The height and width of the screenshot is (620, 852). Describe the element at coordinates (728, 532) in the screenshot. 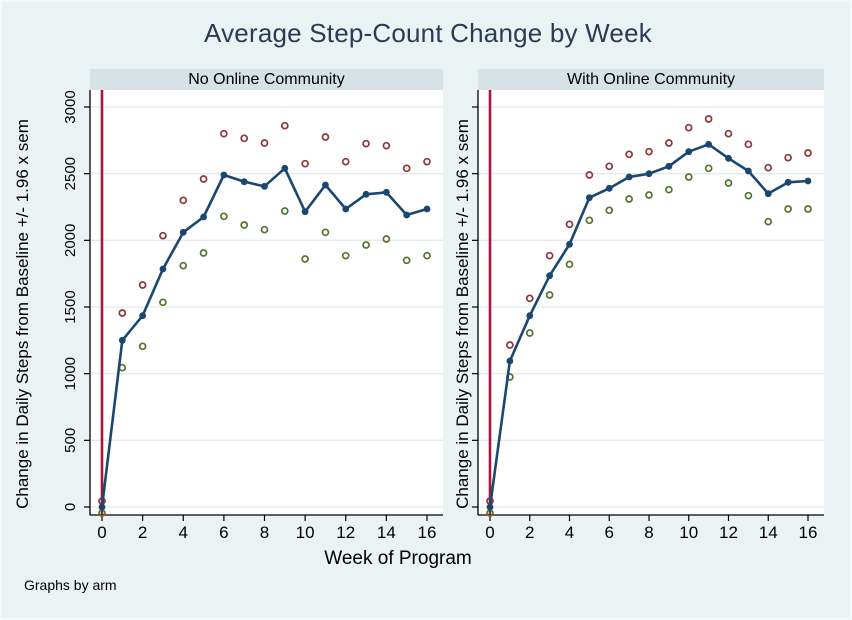

I see `x-tick-label: 12` at that location.